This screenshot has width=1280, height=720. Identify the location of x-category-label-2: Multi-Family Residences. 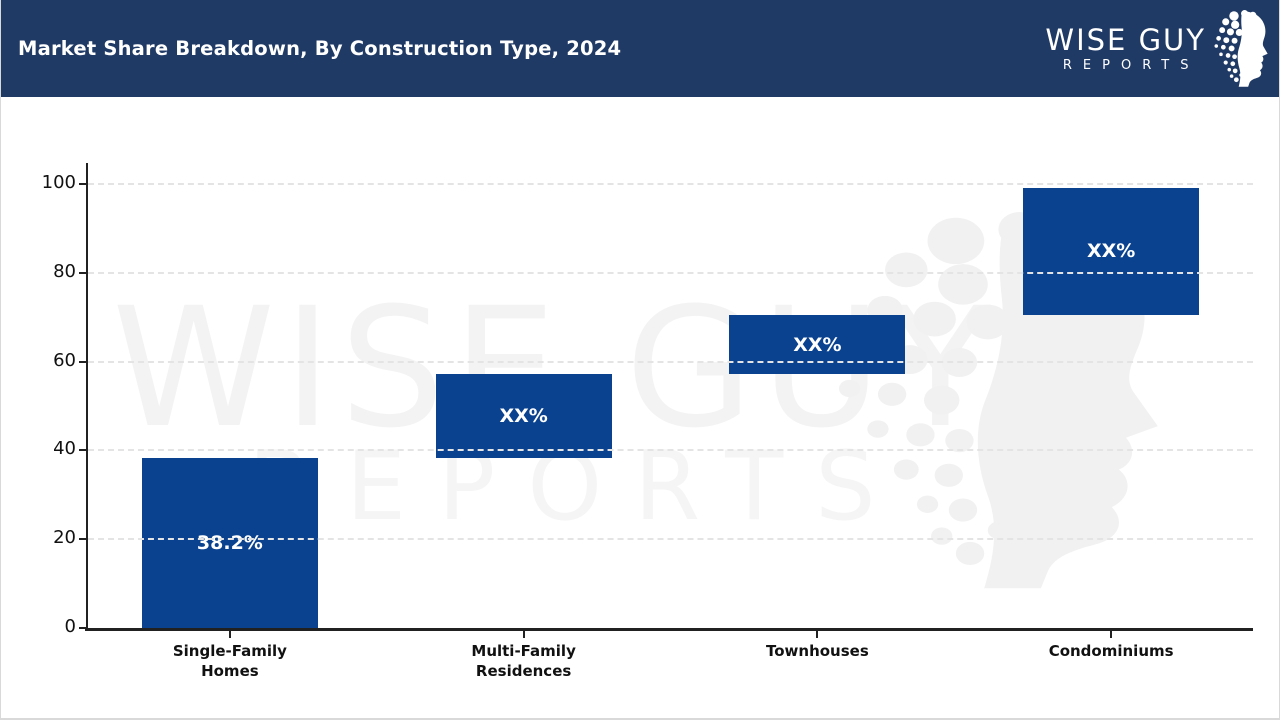
(523, 661).